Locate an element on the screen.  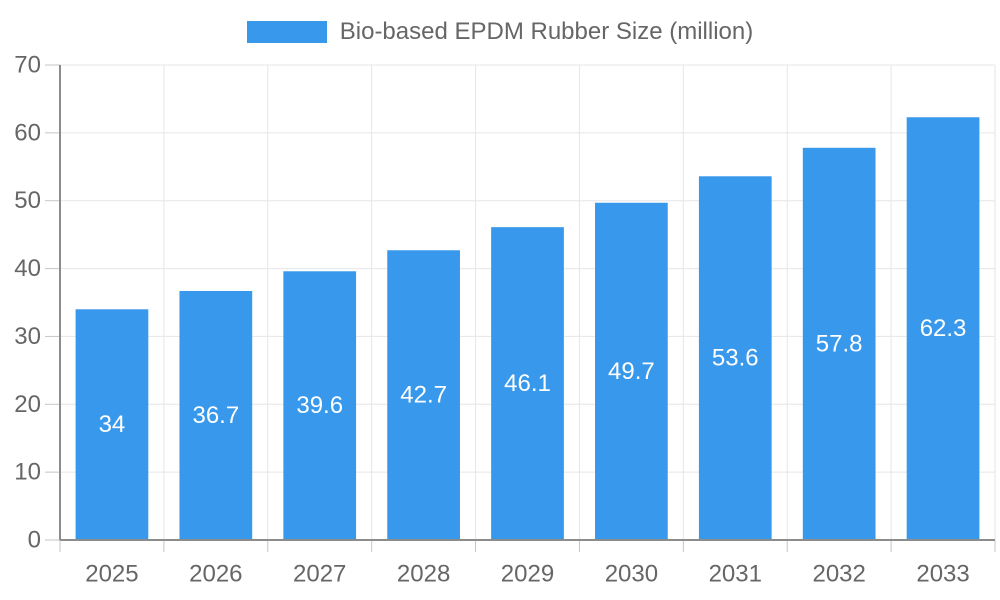
y-tick-label: 10 is located at coordinates (27, 472).